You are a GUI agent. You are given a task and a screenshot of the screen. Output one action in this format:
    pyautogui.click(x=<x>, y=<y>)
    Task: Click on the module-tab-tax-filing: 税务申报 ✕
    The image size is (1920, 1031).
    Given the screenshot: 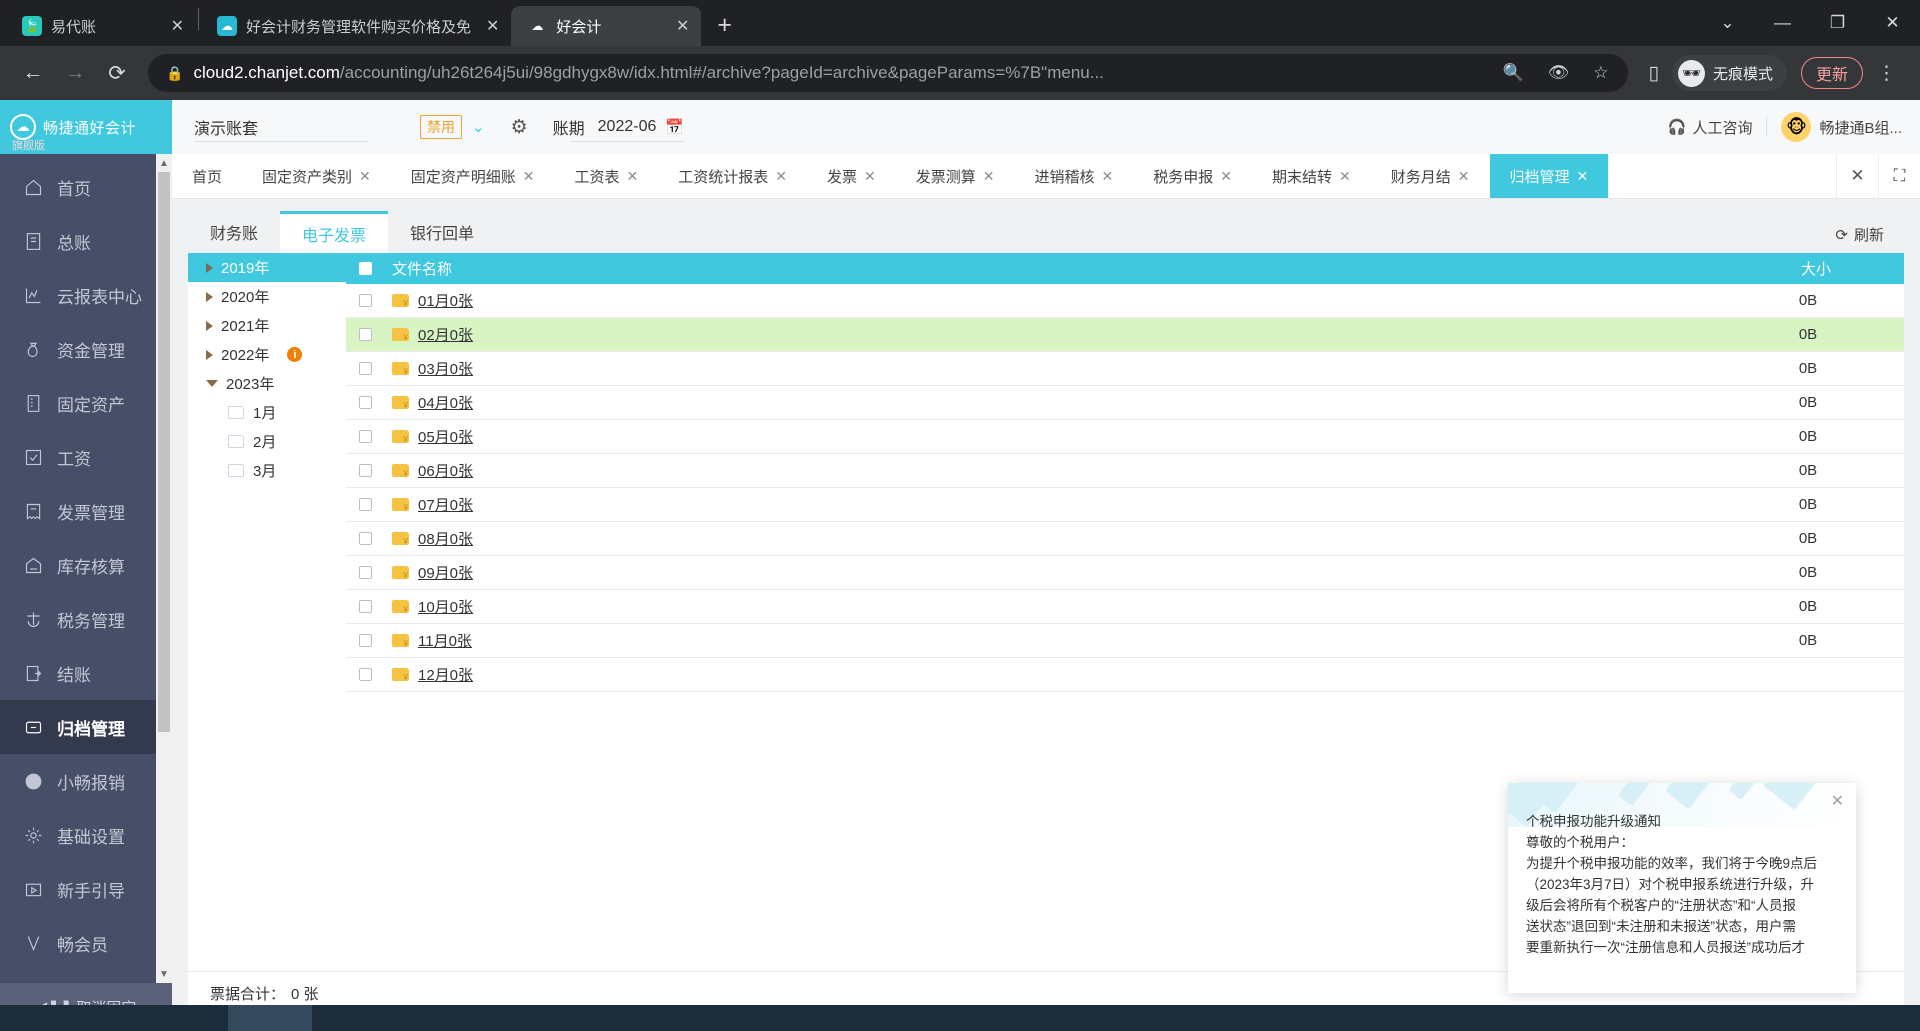 What is the action you would take?
    pyautogui.click(x=1192, y=176)
    